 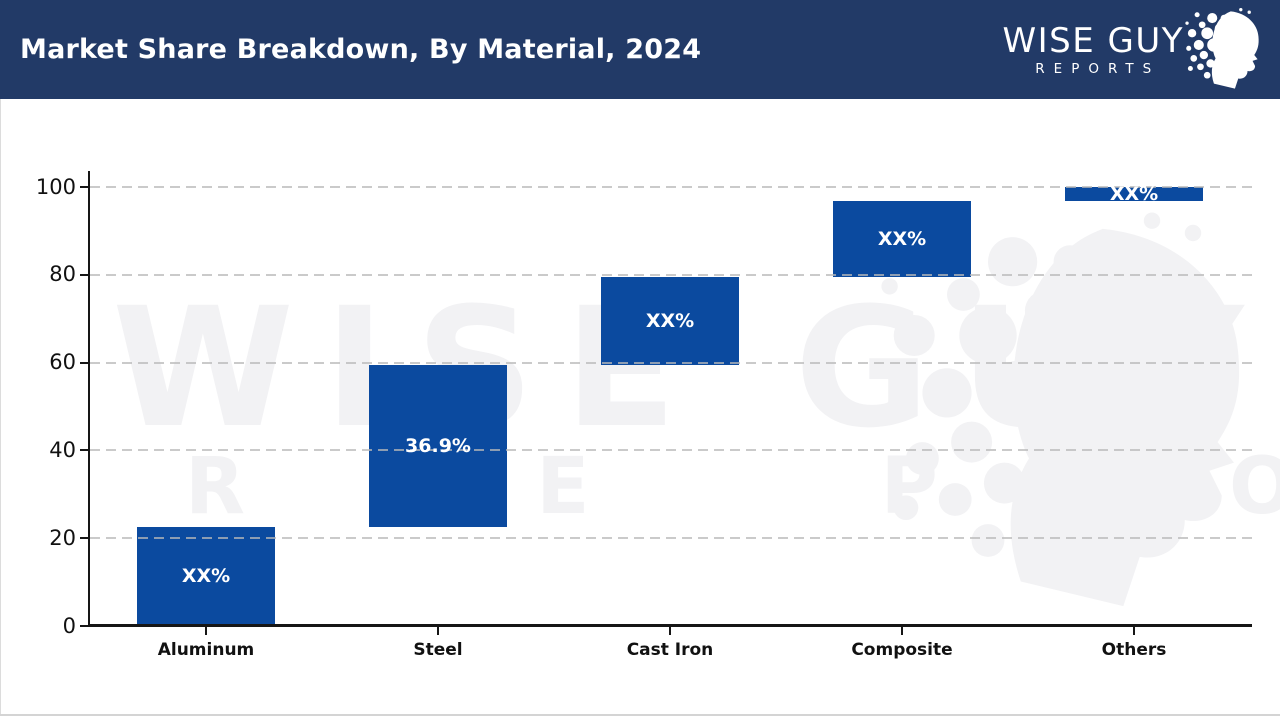 I want to click on x-category-label-cast-iron: Cast Iron, so click(x=670, y=650).